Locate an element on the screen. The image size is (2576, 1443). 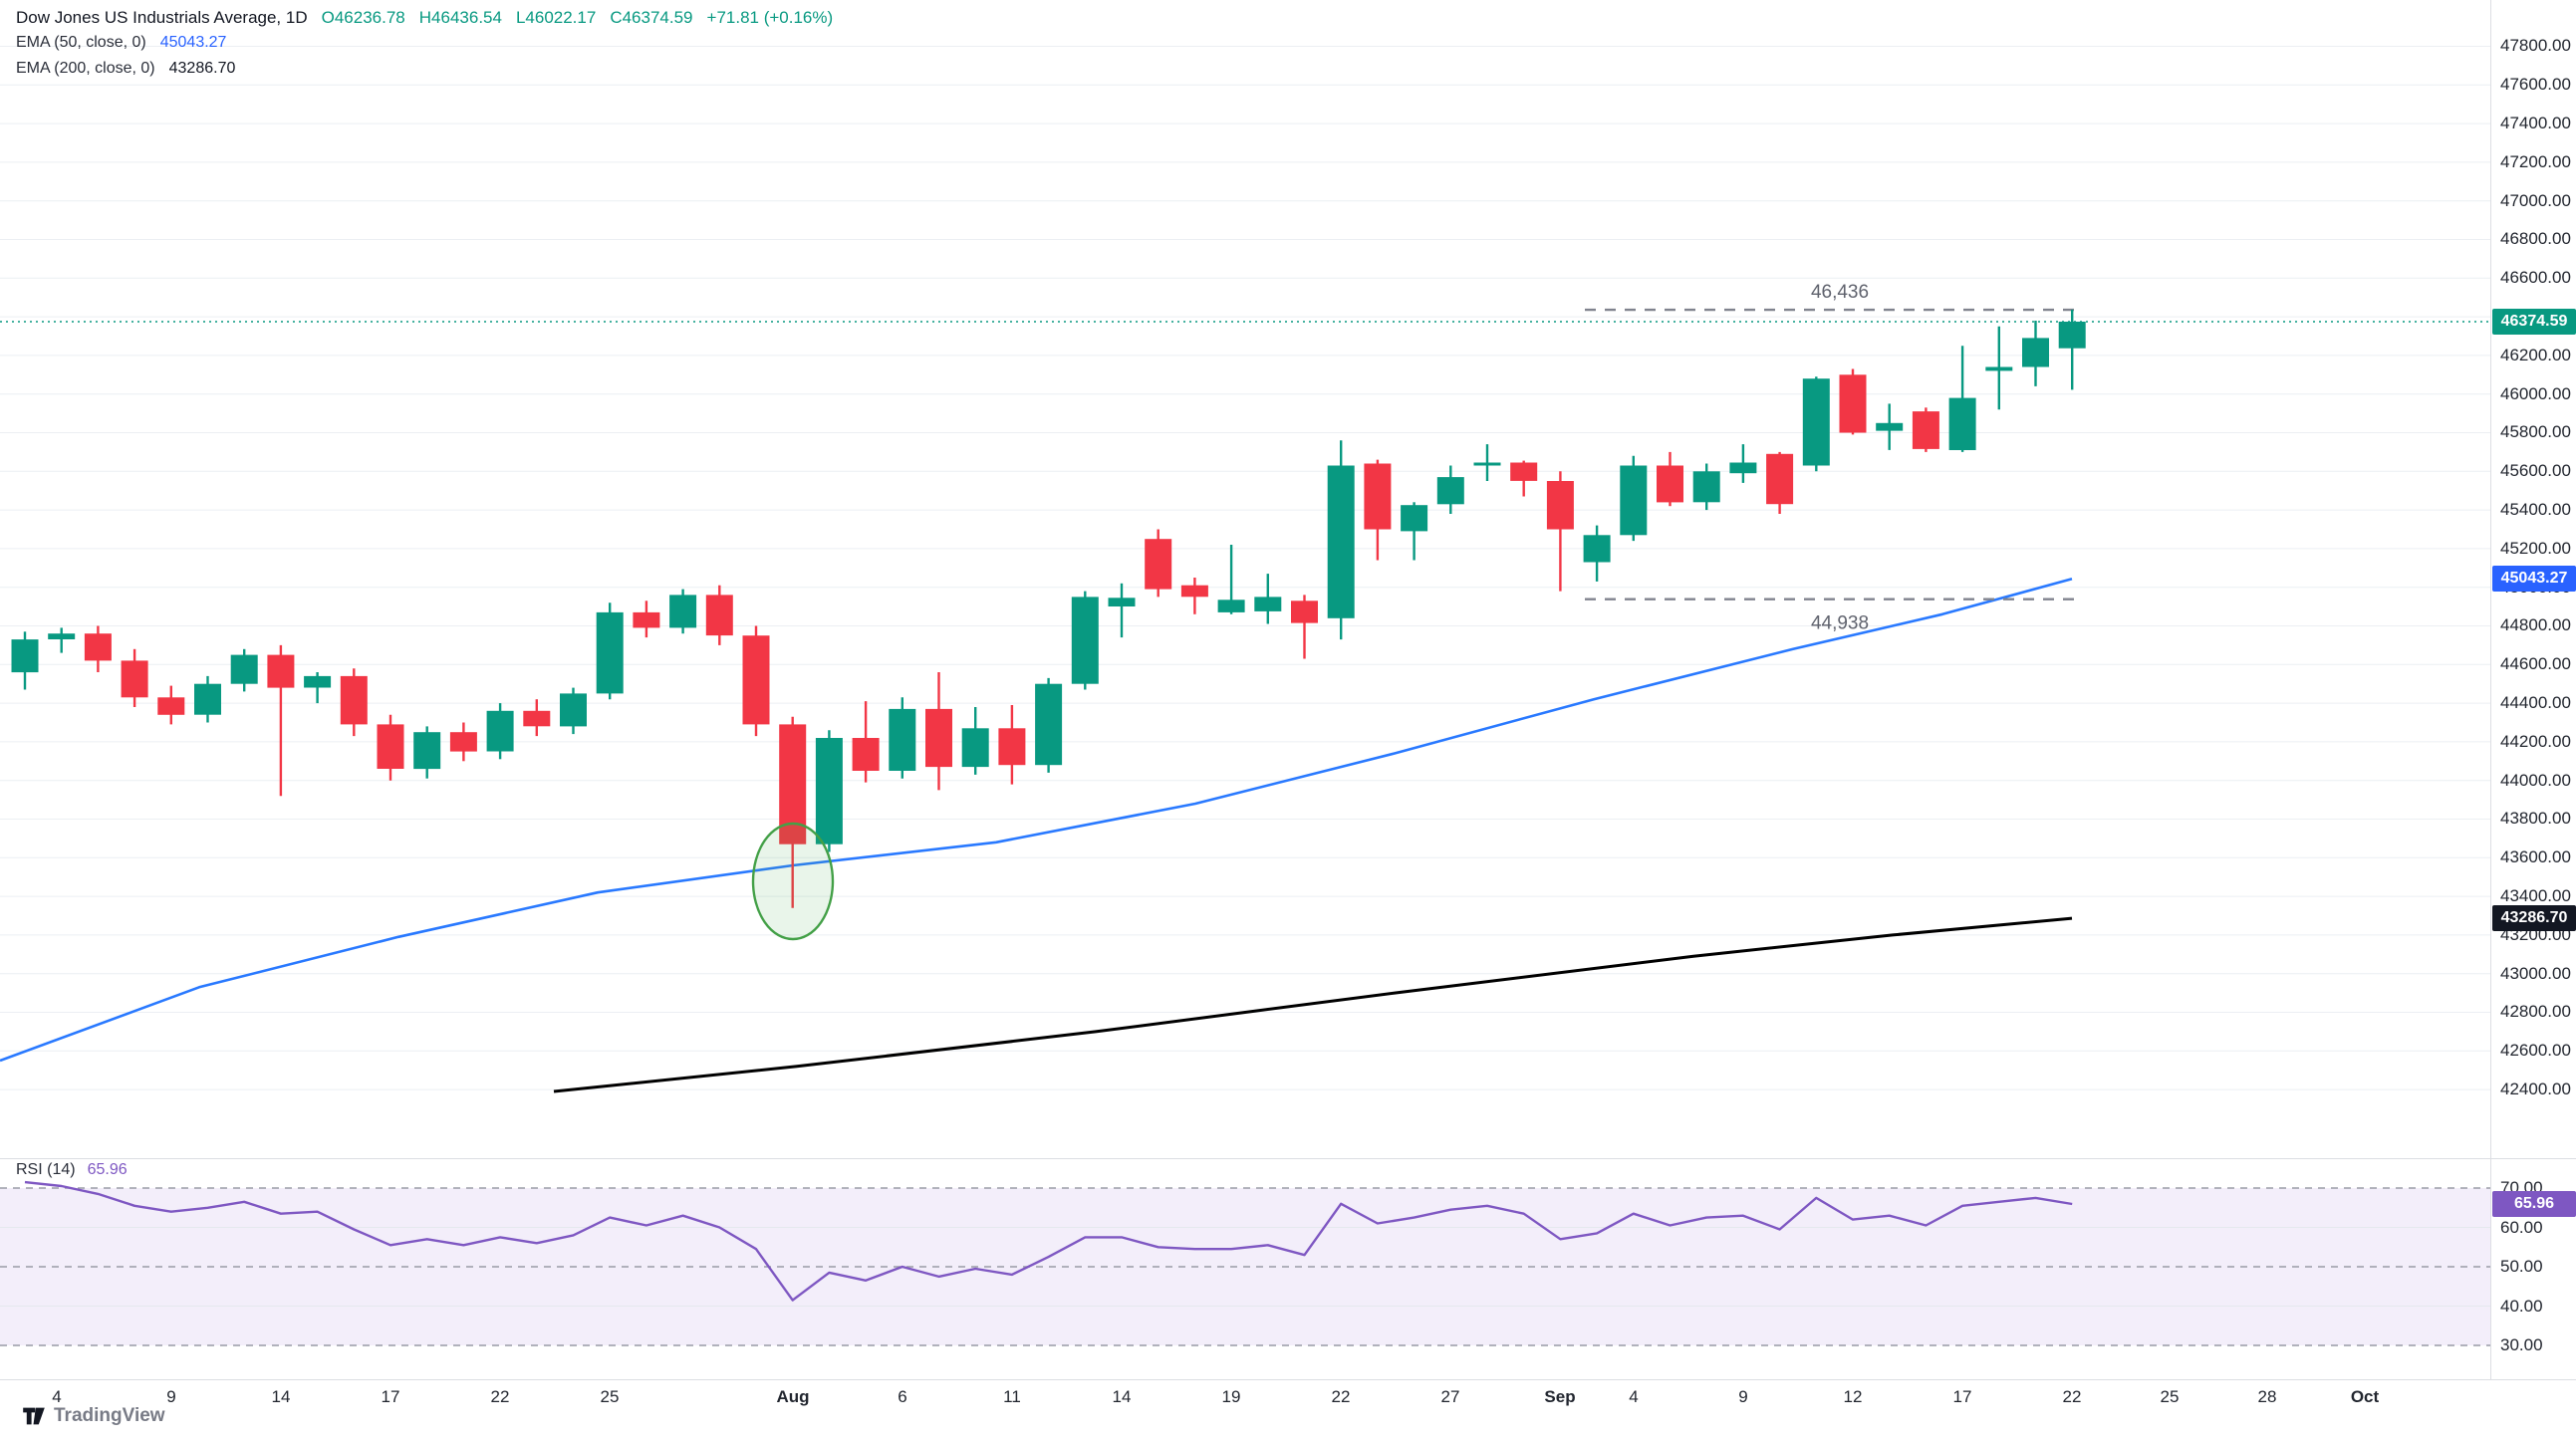
time-axis-label: 28 is located at coordinates (2267, 1396).